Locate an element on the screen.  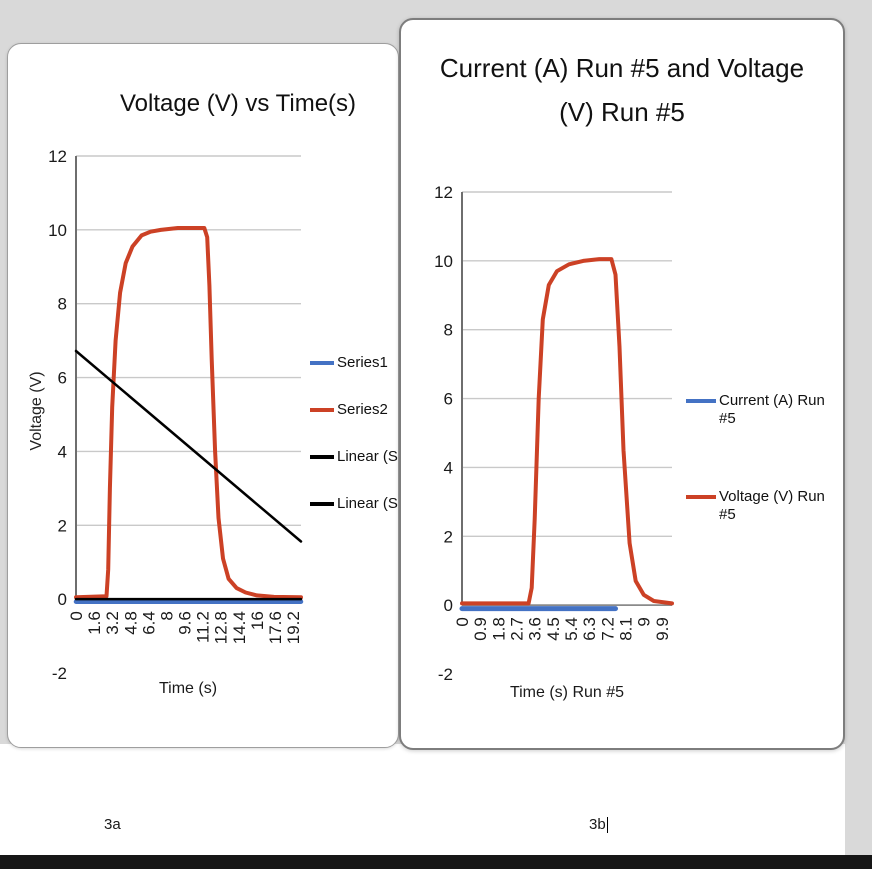
legend-item: Voltage (V) Run #5 is located at coordinates (762, 506).